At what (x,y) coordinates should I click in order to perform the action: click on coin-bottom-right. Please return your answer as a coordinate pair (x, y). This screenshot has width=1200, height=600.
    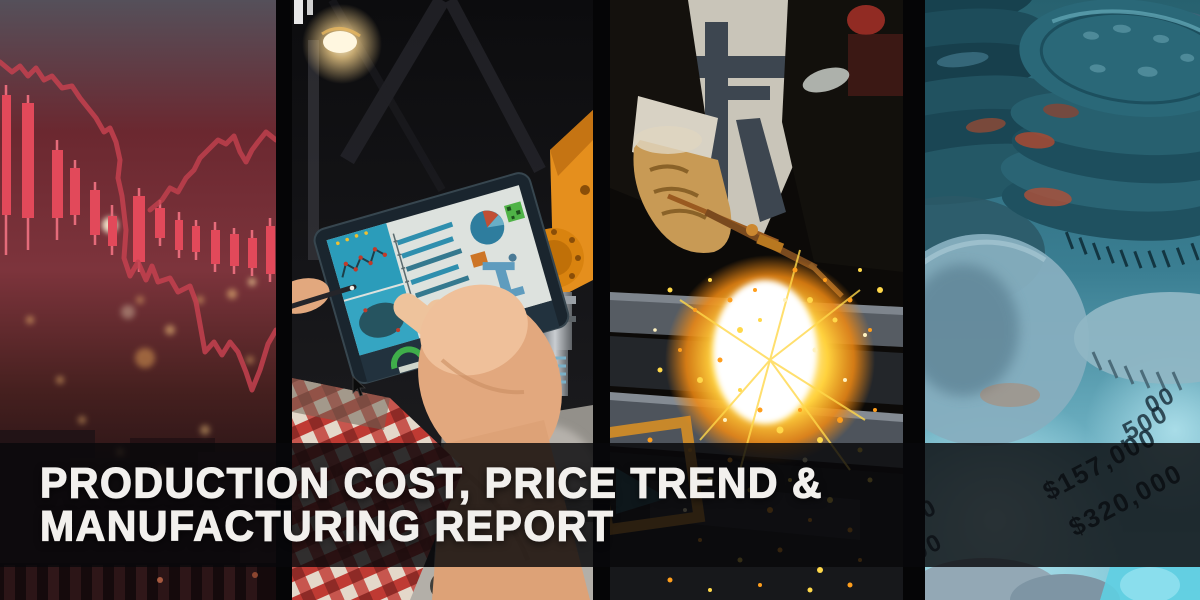
    Looking at the image, I should click on (1137, 341).